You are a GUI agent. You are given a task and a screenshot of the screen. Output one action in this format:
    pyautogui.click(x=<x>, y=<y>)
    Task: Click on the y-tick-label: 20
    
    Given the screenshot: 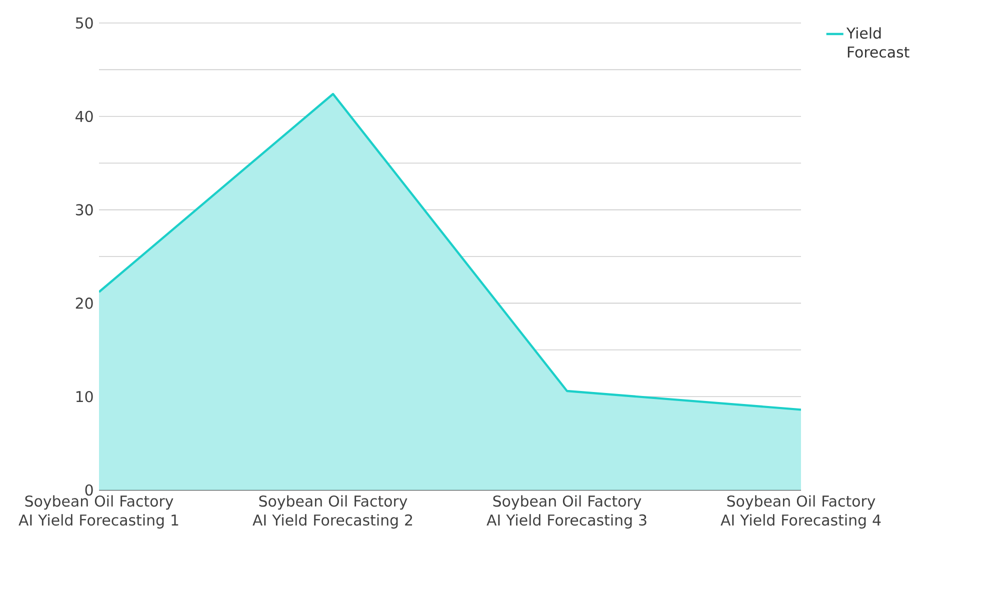 What is the action you would take?
    pyautogui.click(x=84, y=303)
    